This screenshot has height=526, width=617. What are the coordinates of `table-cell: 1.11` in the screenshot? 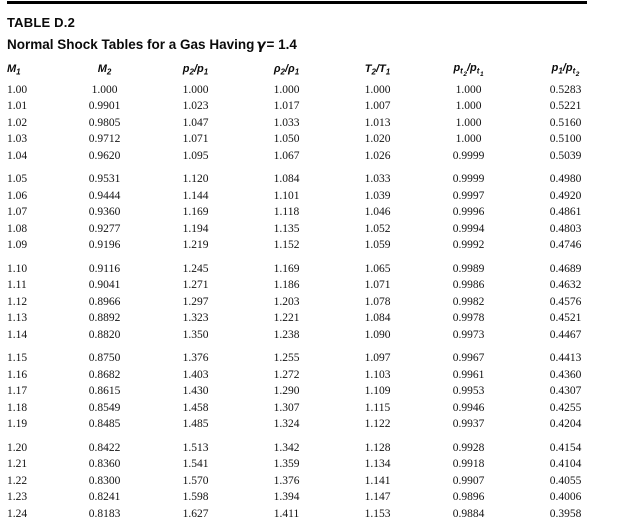 It's located at (17, 285).